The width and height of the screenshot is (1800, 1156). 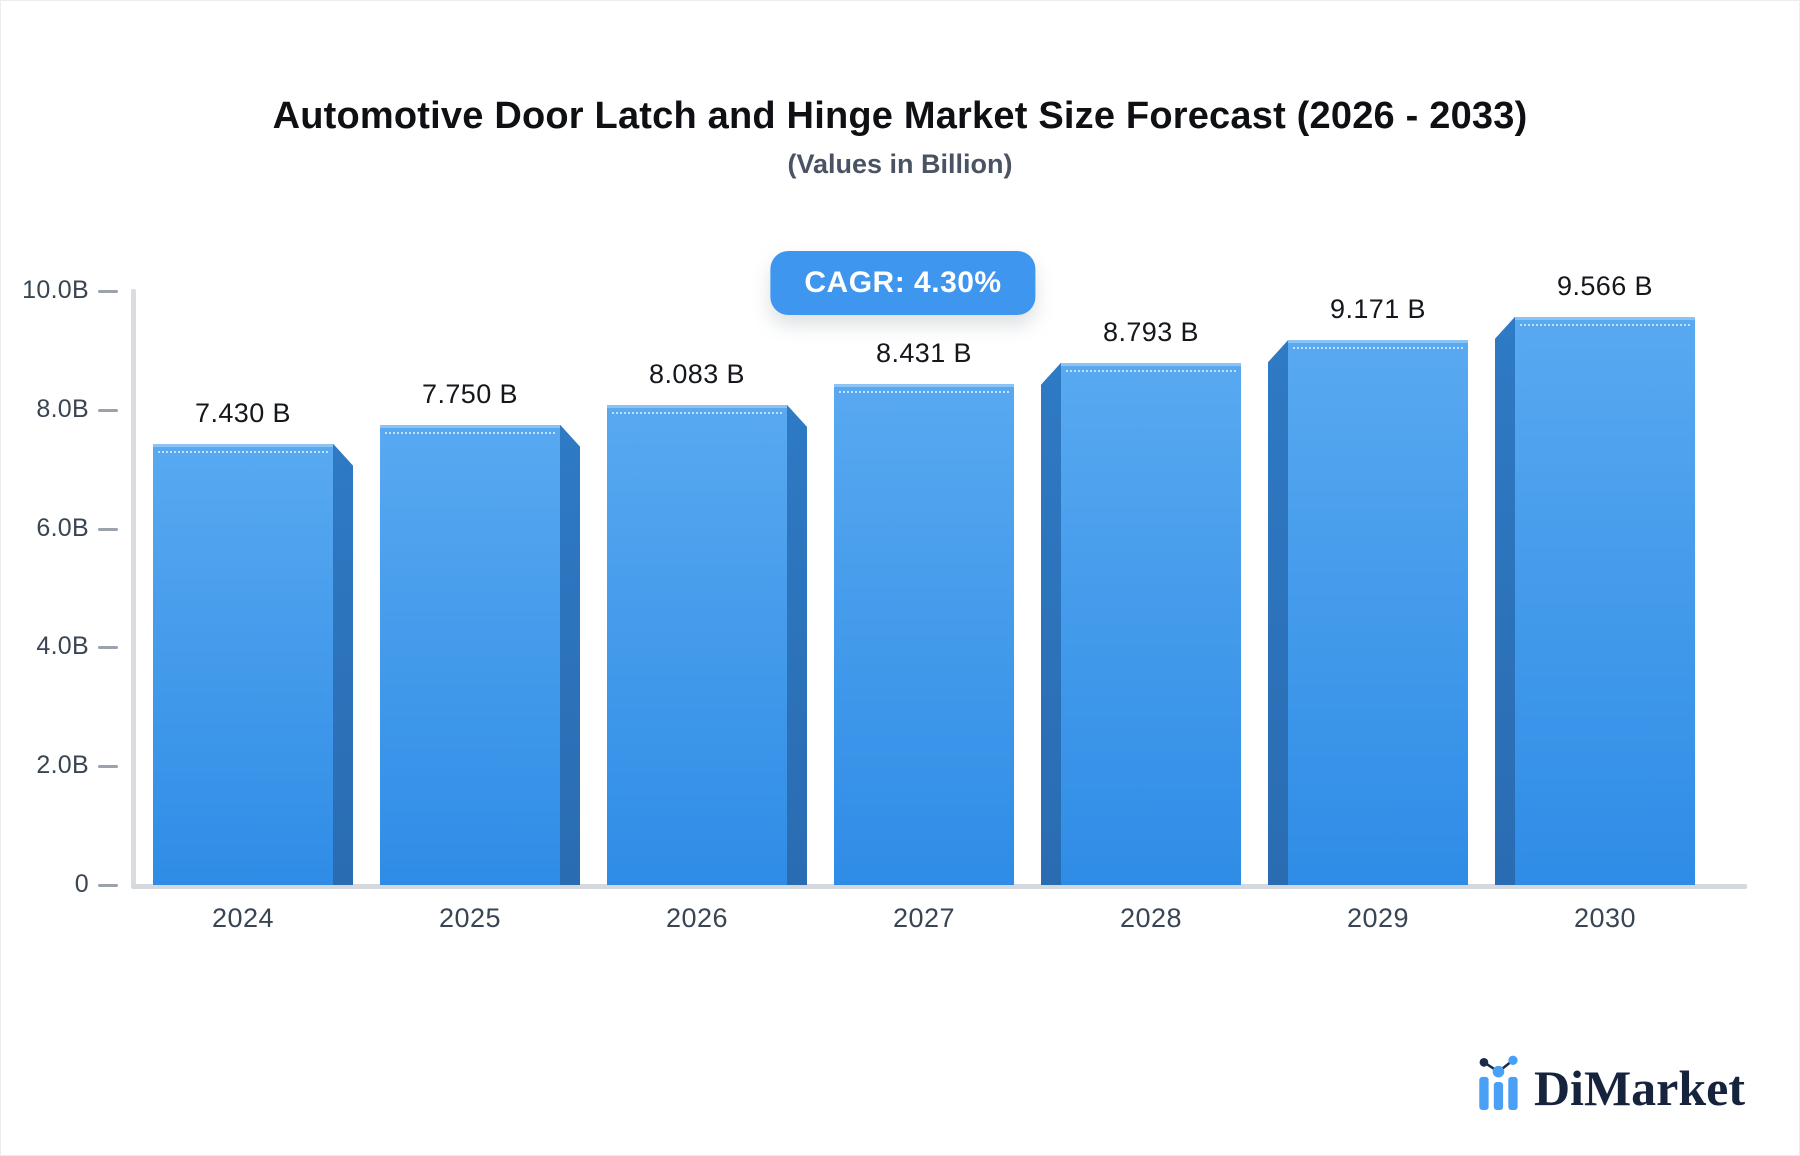 What do you see at coordinates (1605, 918) in the screenshot?
I see `x-axis-label: 2030` at bounding box center [1605, 918].